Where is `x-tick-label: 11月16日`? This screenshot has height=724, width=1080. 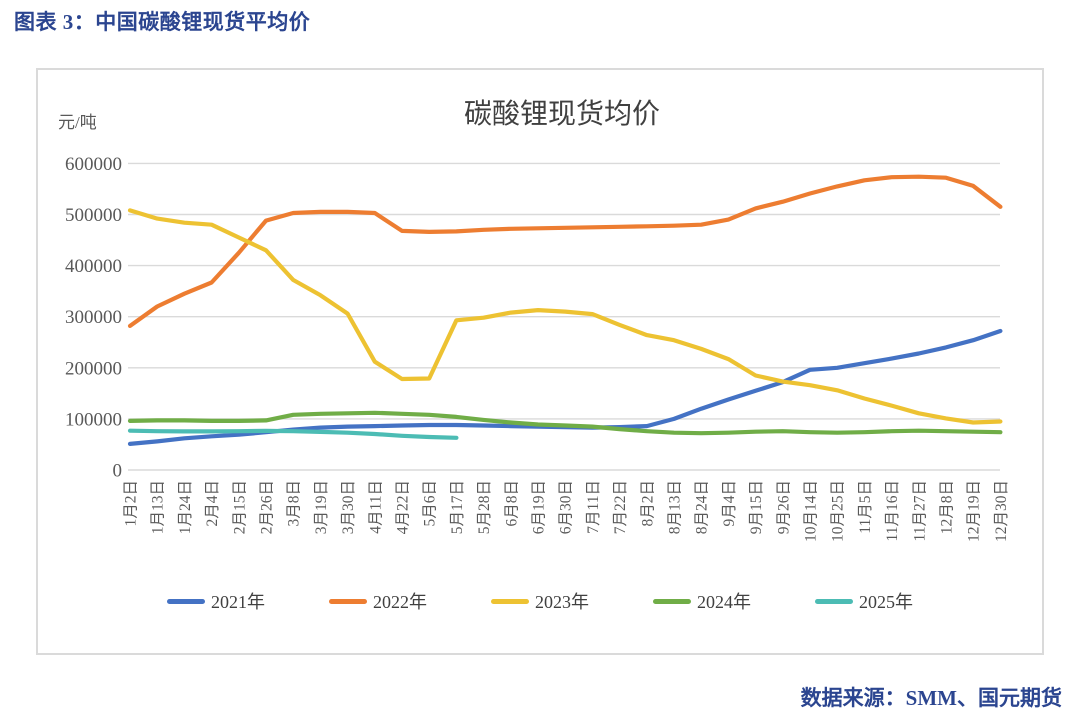 x-tick-label: 11月16日 is located at coordinates (892, 510).